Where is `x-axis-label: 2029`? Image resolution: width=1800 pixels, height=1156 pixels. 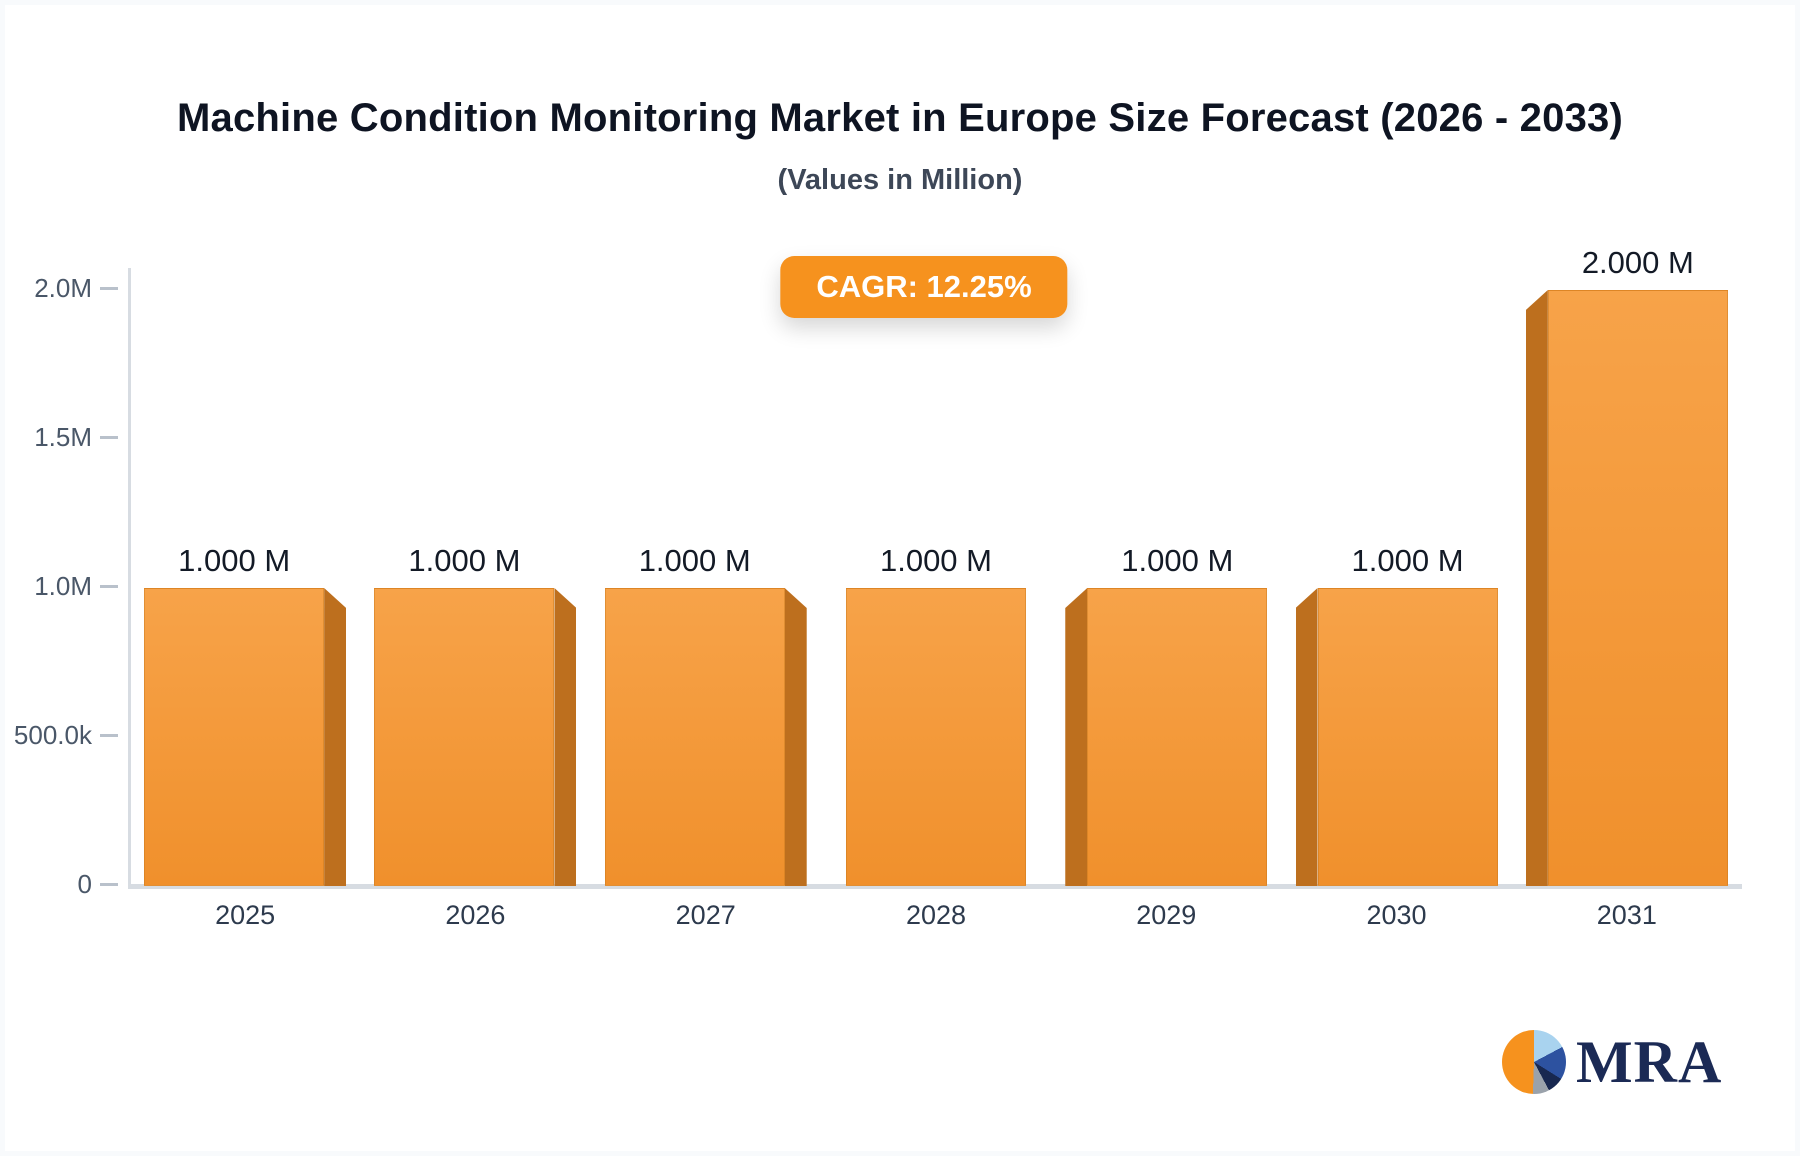
x-axis-label: 2029 is located at coordinates (1166, 915).